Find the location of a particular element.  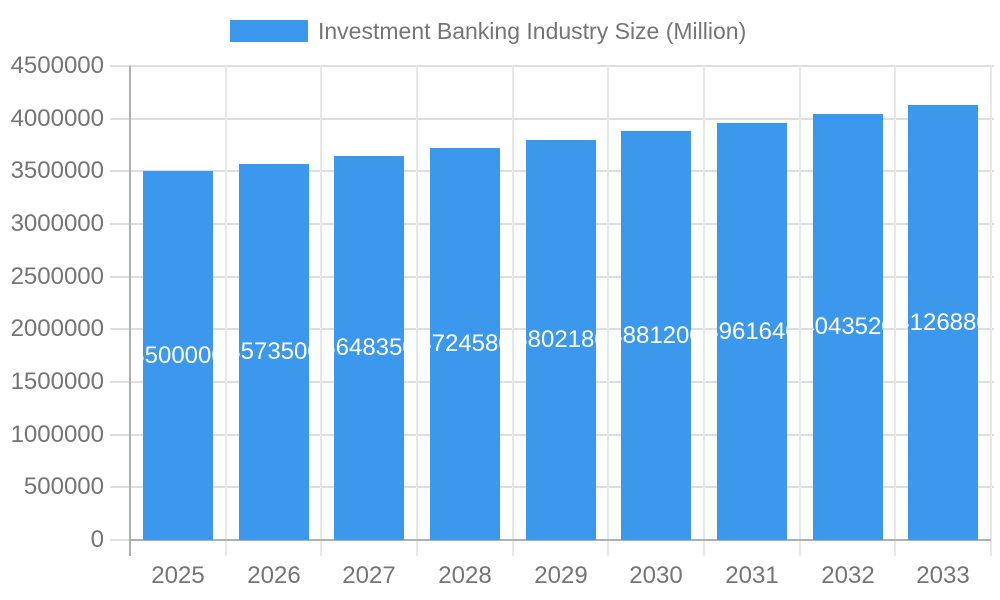

bar-2025: 3500000 is located at coordinates (178, 355).